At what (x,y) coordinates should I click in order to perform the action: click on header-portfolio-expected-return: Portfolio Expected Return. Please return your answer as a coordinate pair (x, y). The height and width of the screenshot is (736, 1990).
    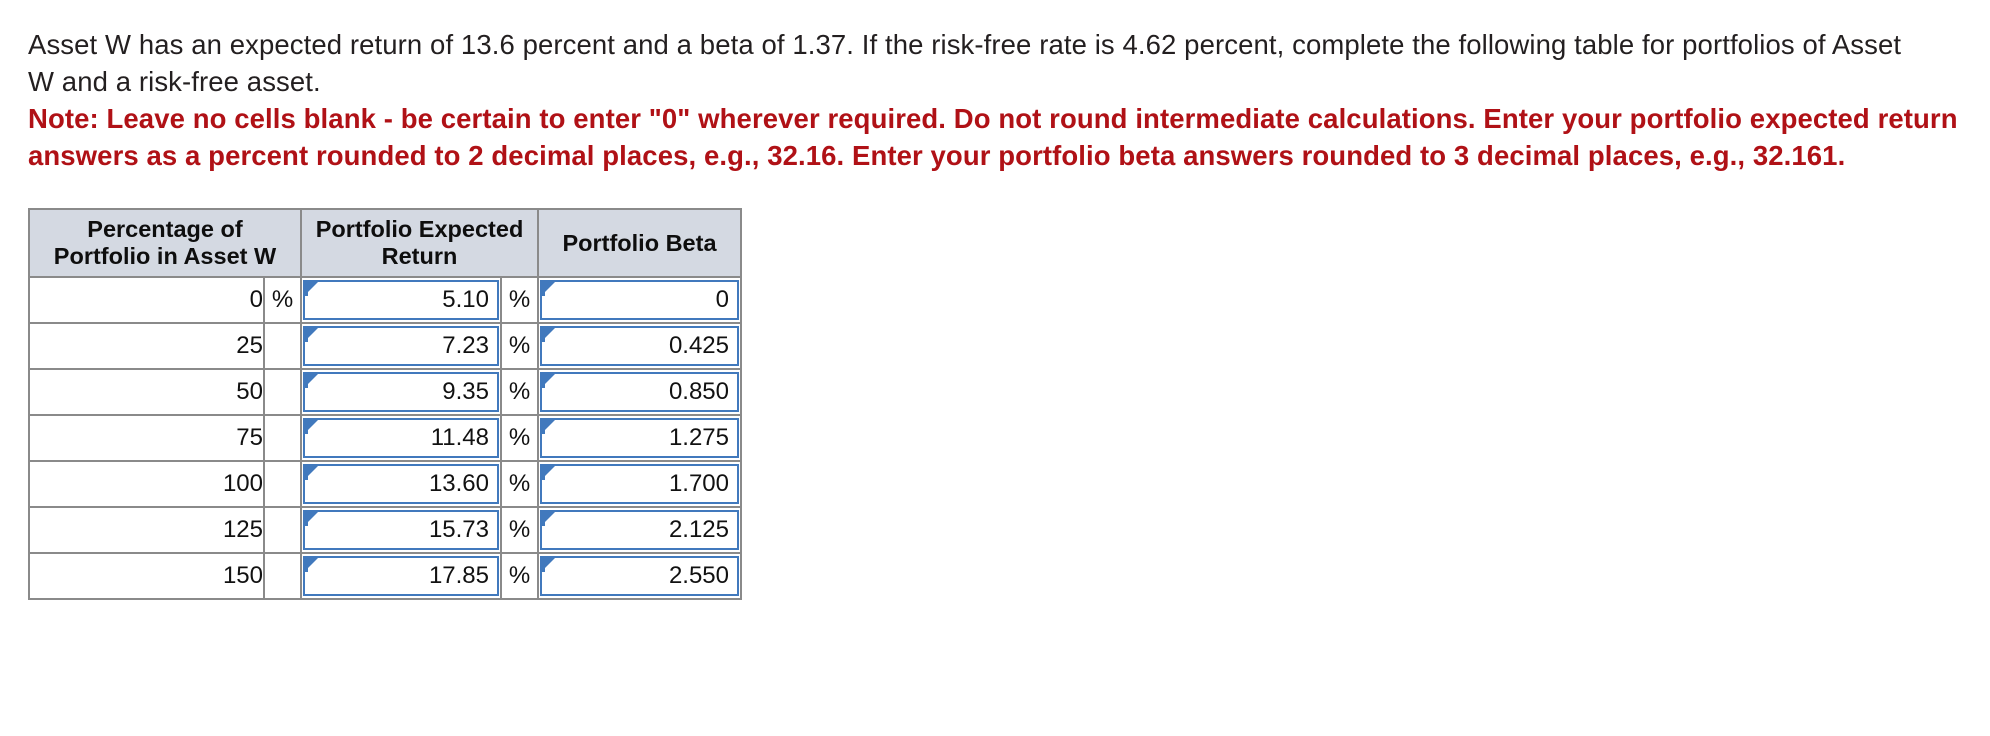
    Looking at the image, I should click on (419, 243).